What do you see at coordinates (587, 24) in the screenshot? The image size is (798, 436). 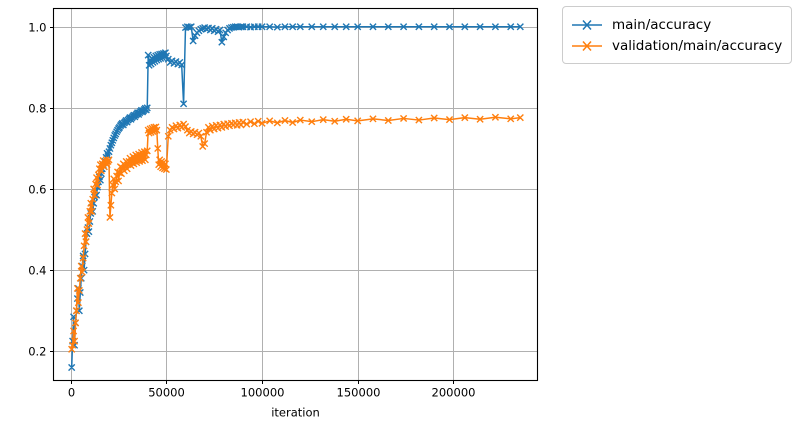 I see `legend-sample-main-accuracy` at bounding box center [587, 24].